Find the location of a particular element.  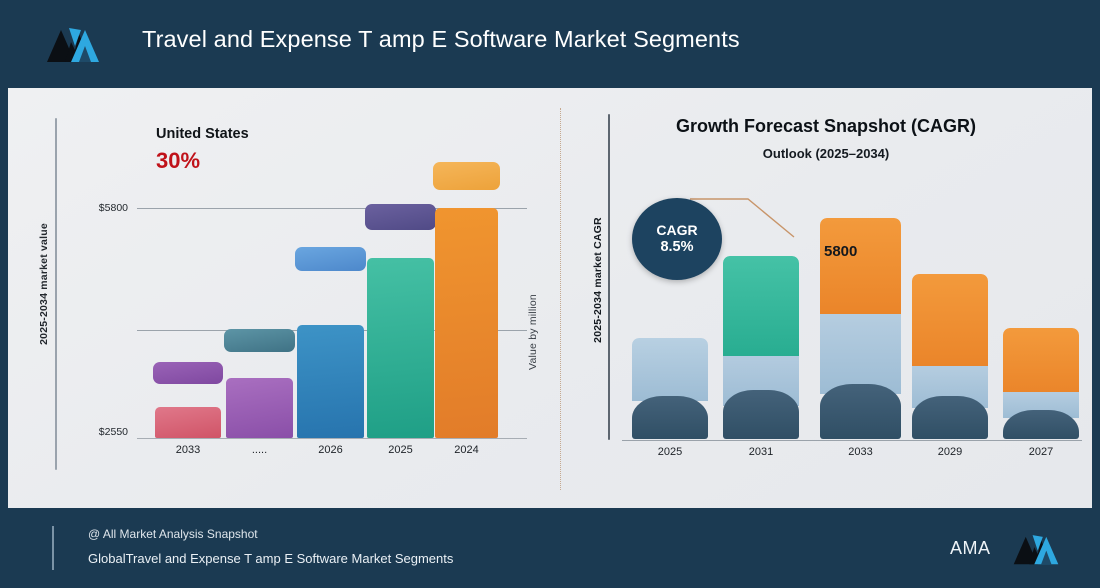

segment-top-2029 is located at coordinates (950, 322).